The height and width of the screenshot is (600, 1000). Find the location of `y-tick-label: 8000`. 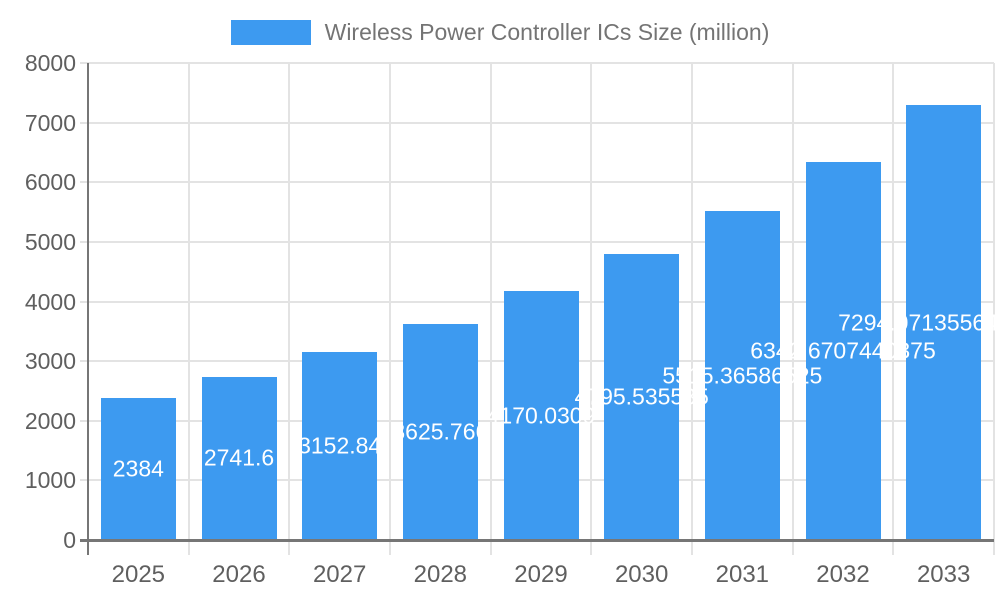

y-tick-label: 8000 is located at coordinates (50, 63).